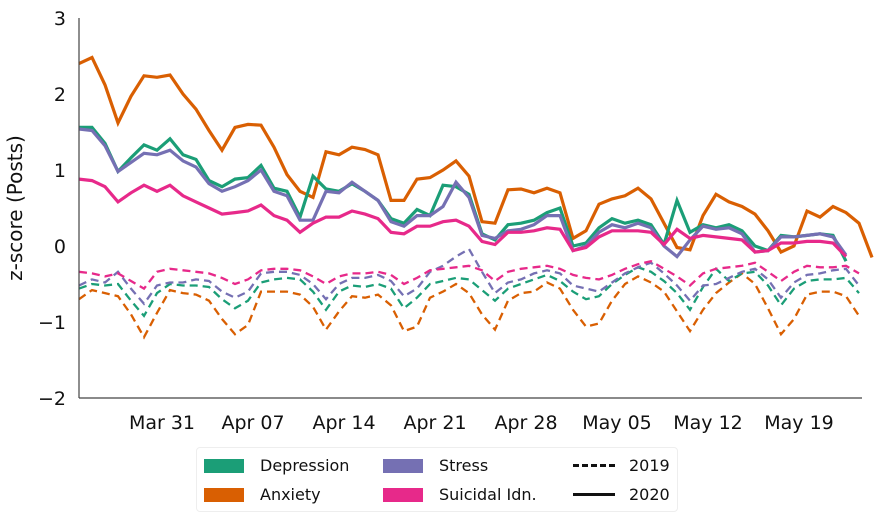 This screenshot has height=518, width=876. Describe the element at coordinates (224, 494) in the screenshot. I see `legend-swatch-anxiety` at that location.